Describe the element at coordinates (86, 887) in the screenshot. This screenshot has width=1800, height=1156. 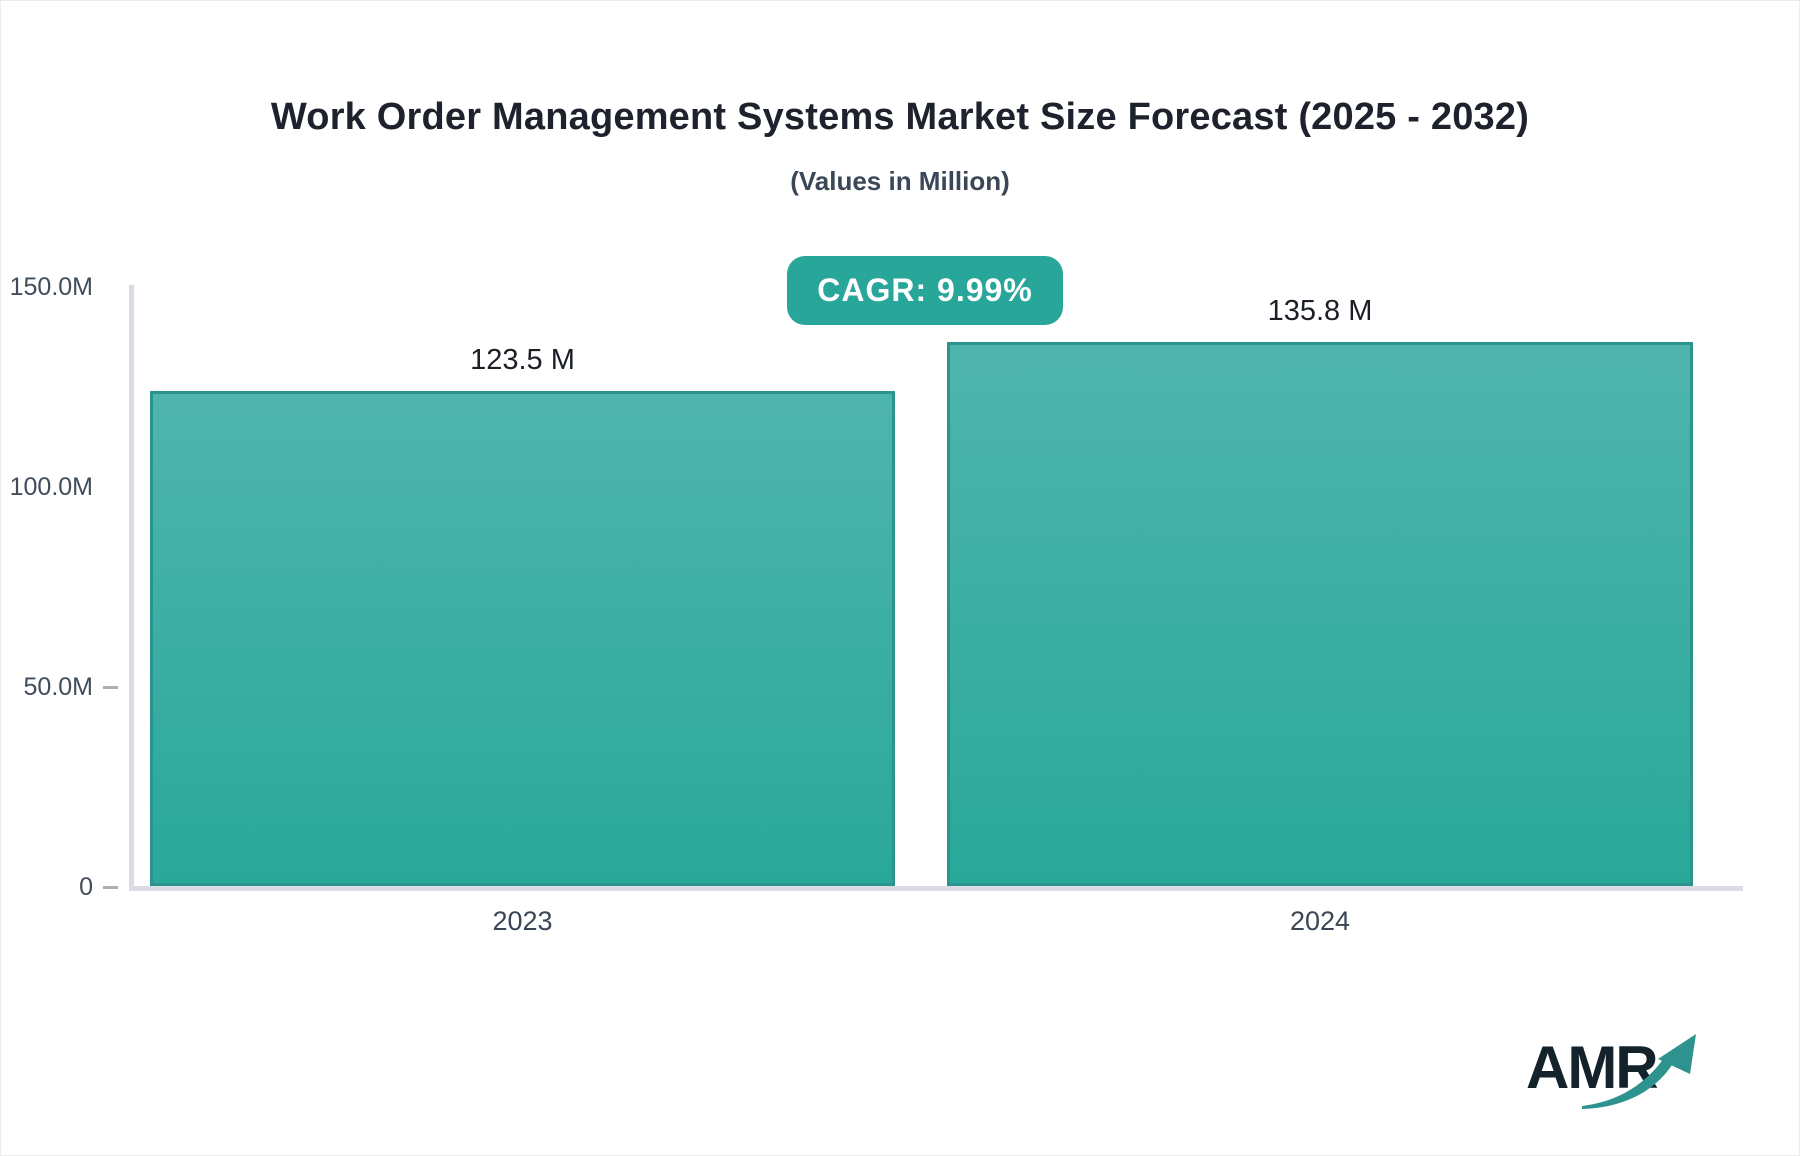
I see `y-tick-label-0: 0` at that location.